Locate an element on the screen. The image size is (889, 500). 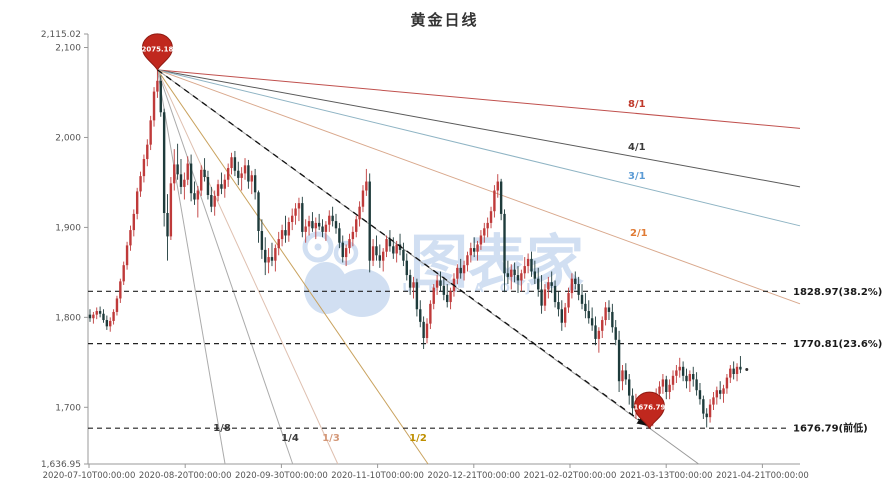
gann-label-1-4: 1/4 is located at coordinates (290, 438).